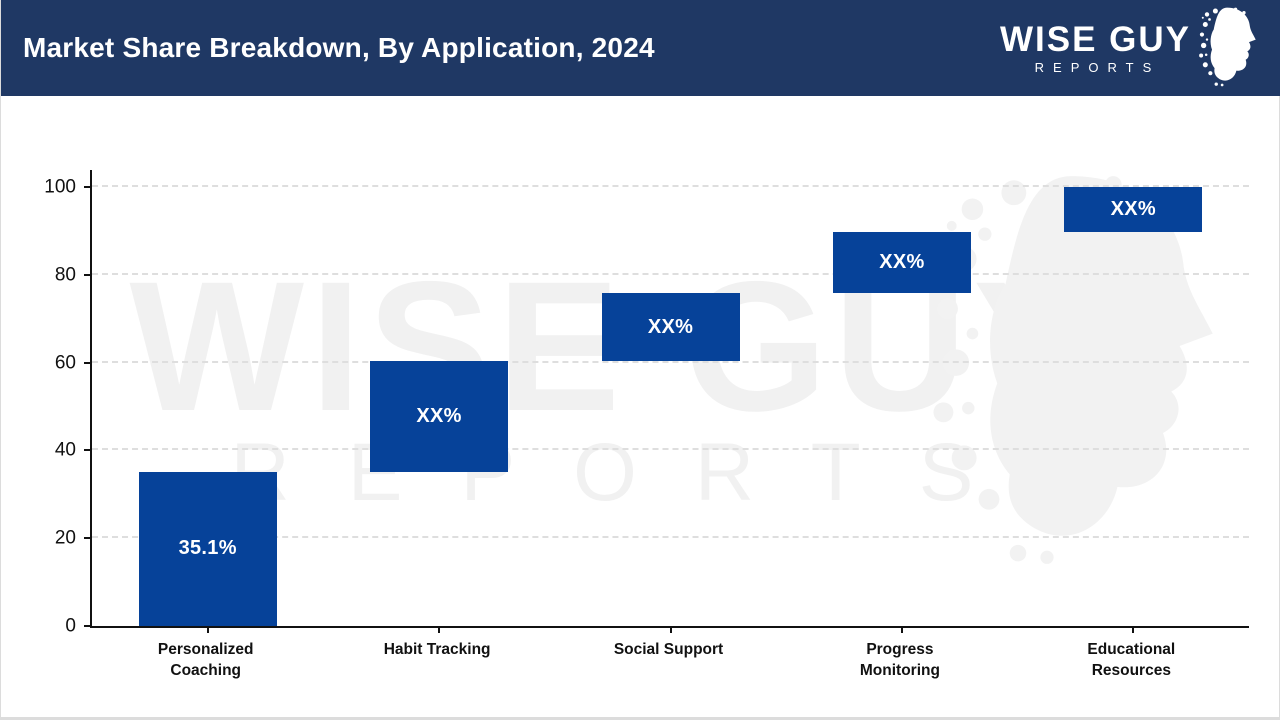 The height and width of the screenshot is (720, 1280). I want to click on x-axis-label-progress-monitoring: Progress Monitoring, so click(899, 661).